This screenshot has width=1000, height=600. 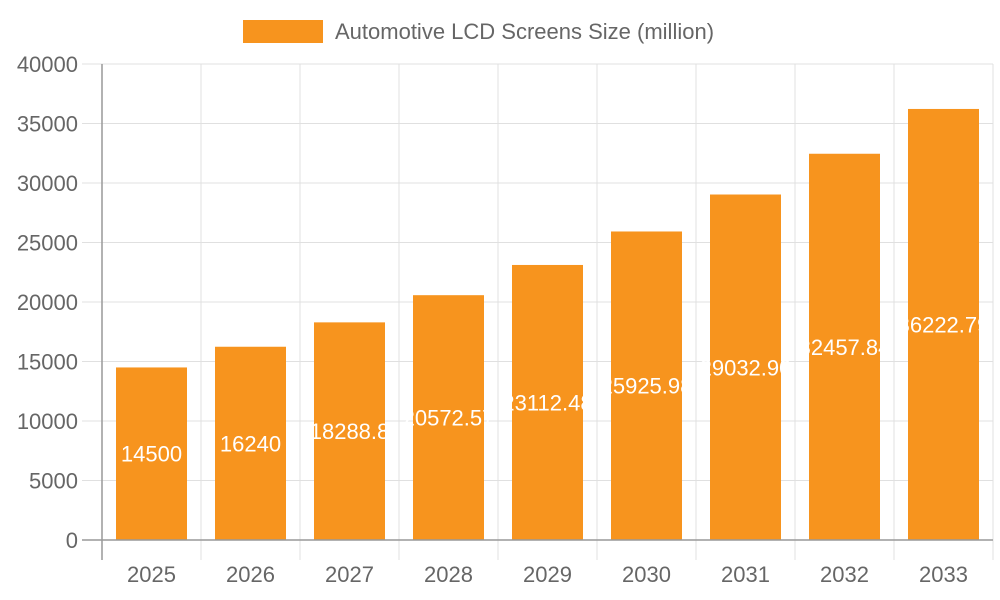 What do you see at coordinates (47, 421) in the screenshot?
I see `y-tick-label: 10000` at bounding box center [47, 421].